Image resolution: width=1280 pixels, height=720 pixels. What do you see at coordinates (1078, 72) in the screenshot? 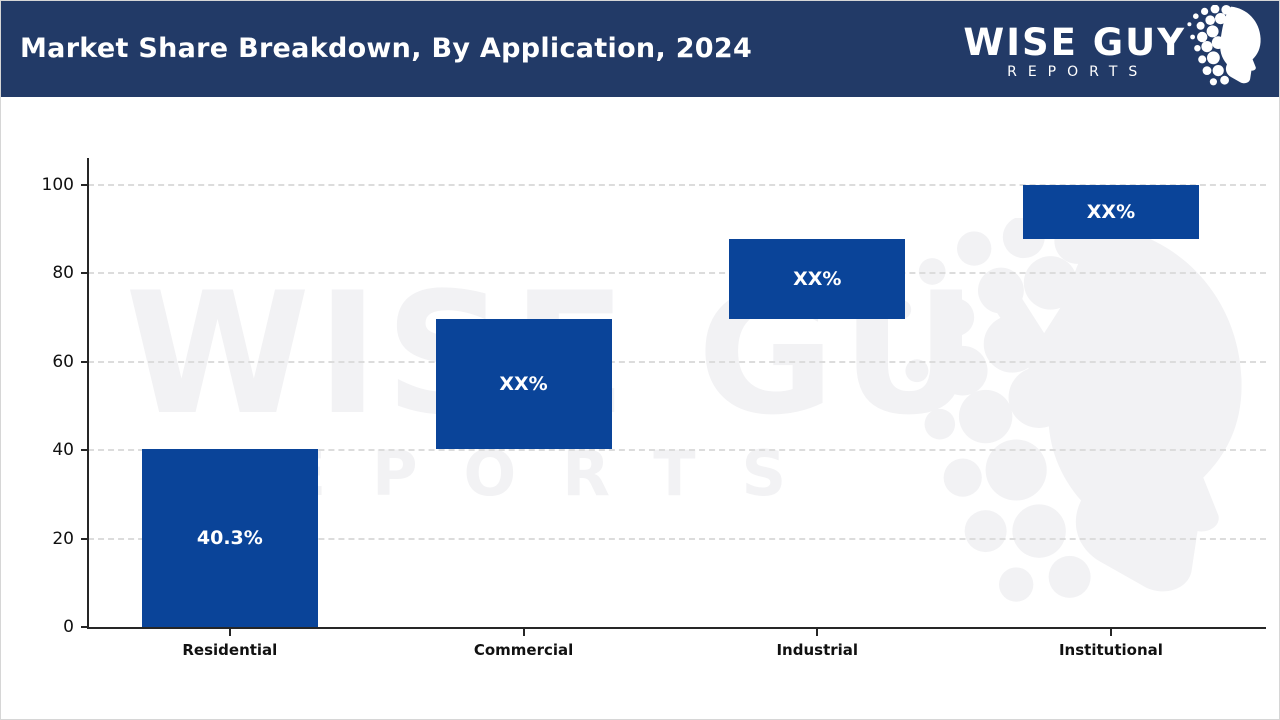
I see `logo-subtitle: REPORTS` at bounding box center [1078, 72].